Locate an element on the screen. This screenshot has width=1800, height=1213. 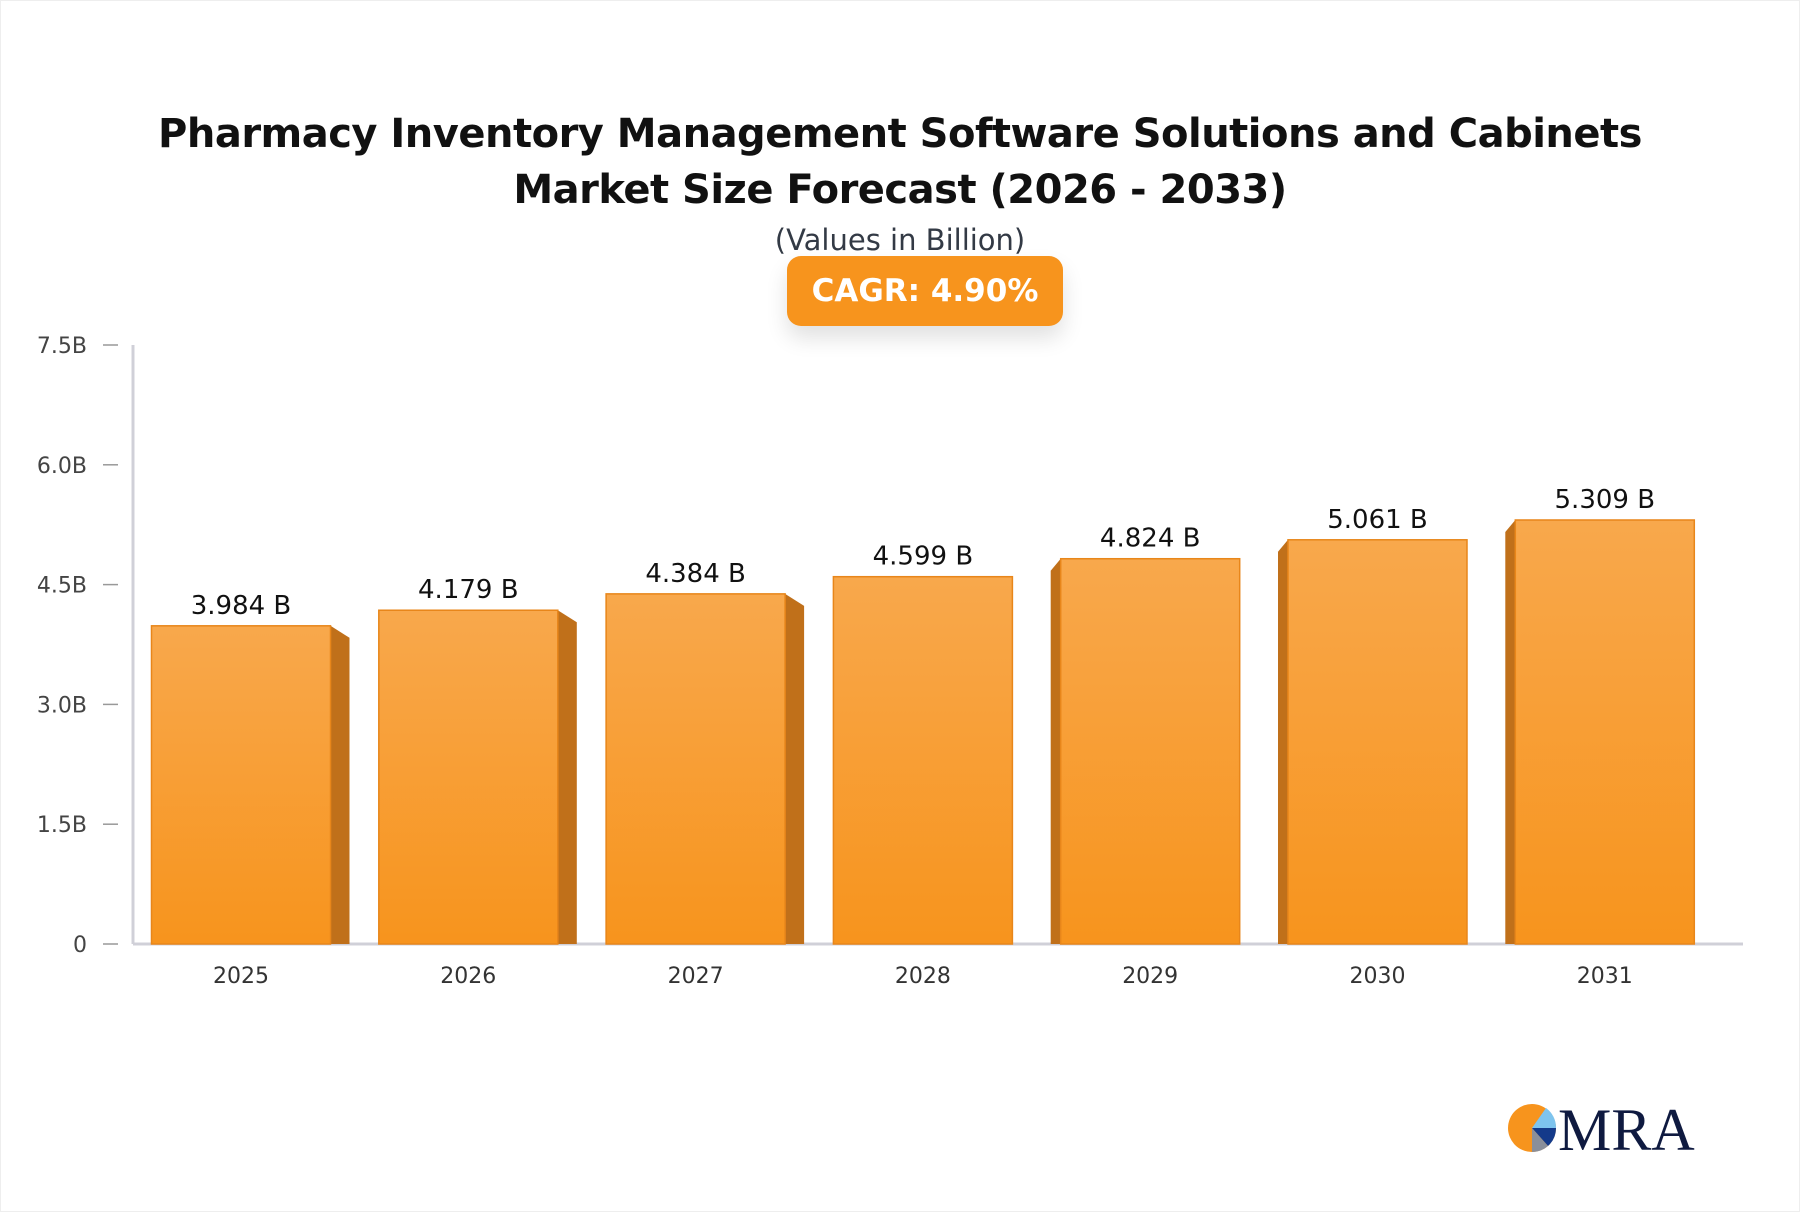
mra-logo: MRA is located at coordinates (1601, 1126).